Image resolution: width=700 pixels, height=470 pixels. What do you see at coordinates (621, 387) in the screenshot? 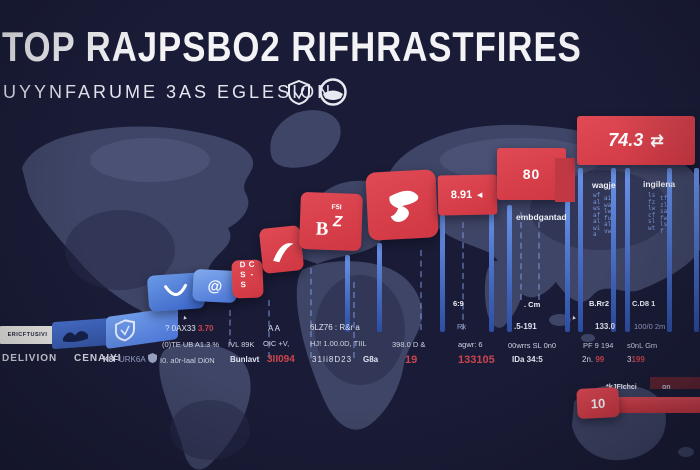
I see `ribbon-caption: *kJFIchci` at bounding box center [621, 387].